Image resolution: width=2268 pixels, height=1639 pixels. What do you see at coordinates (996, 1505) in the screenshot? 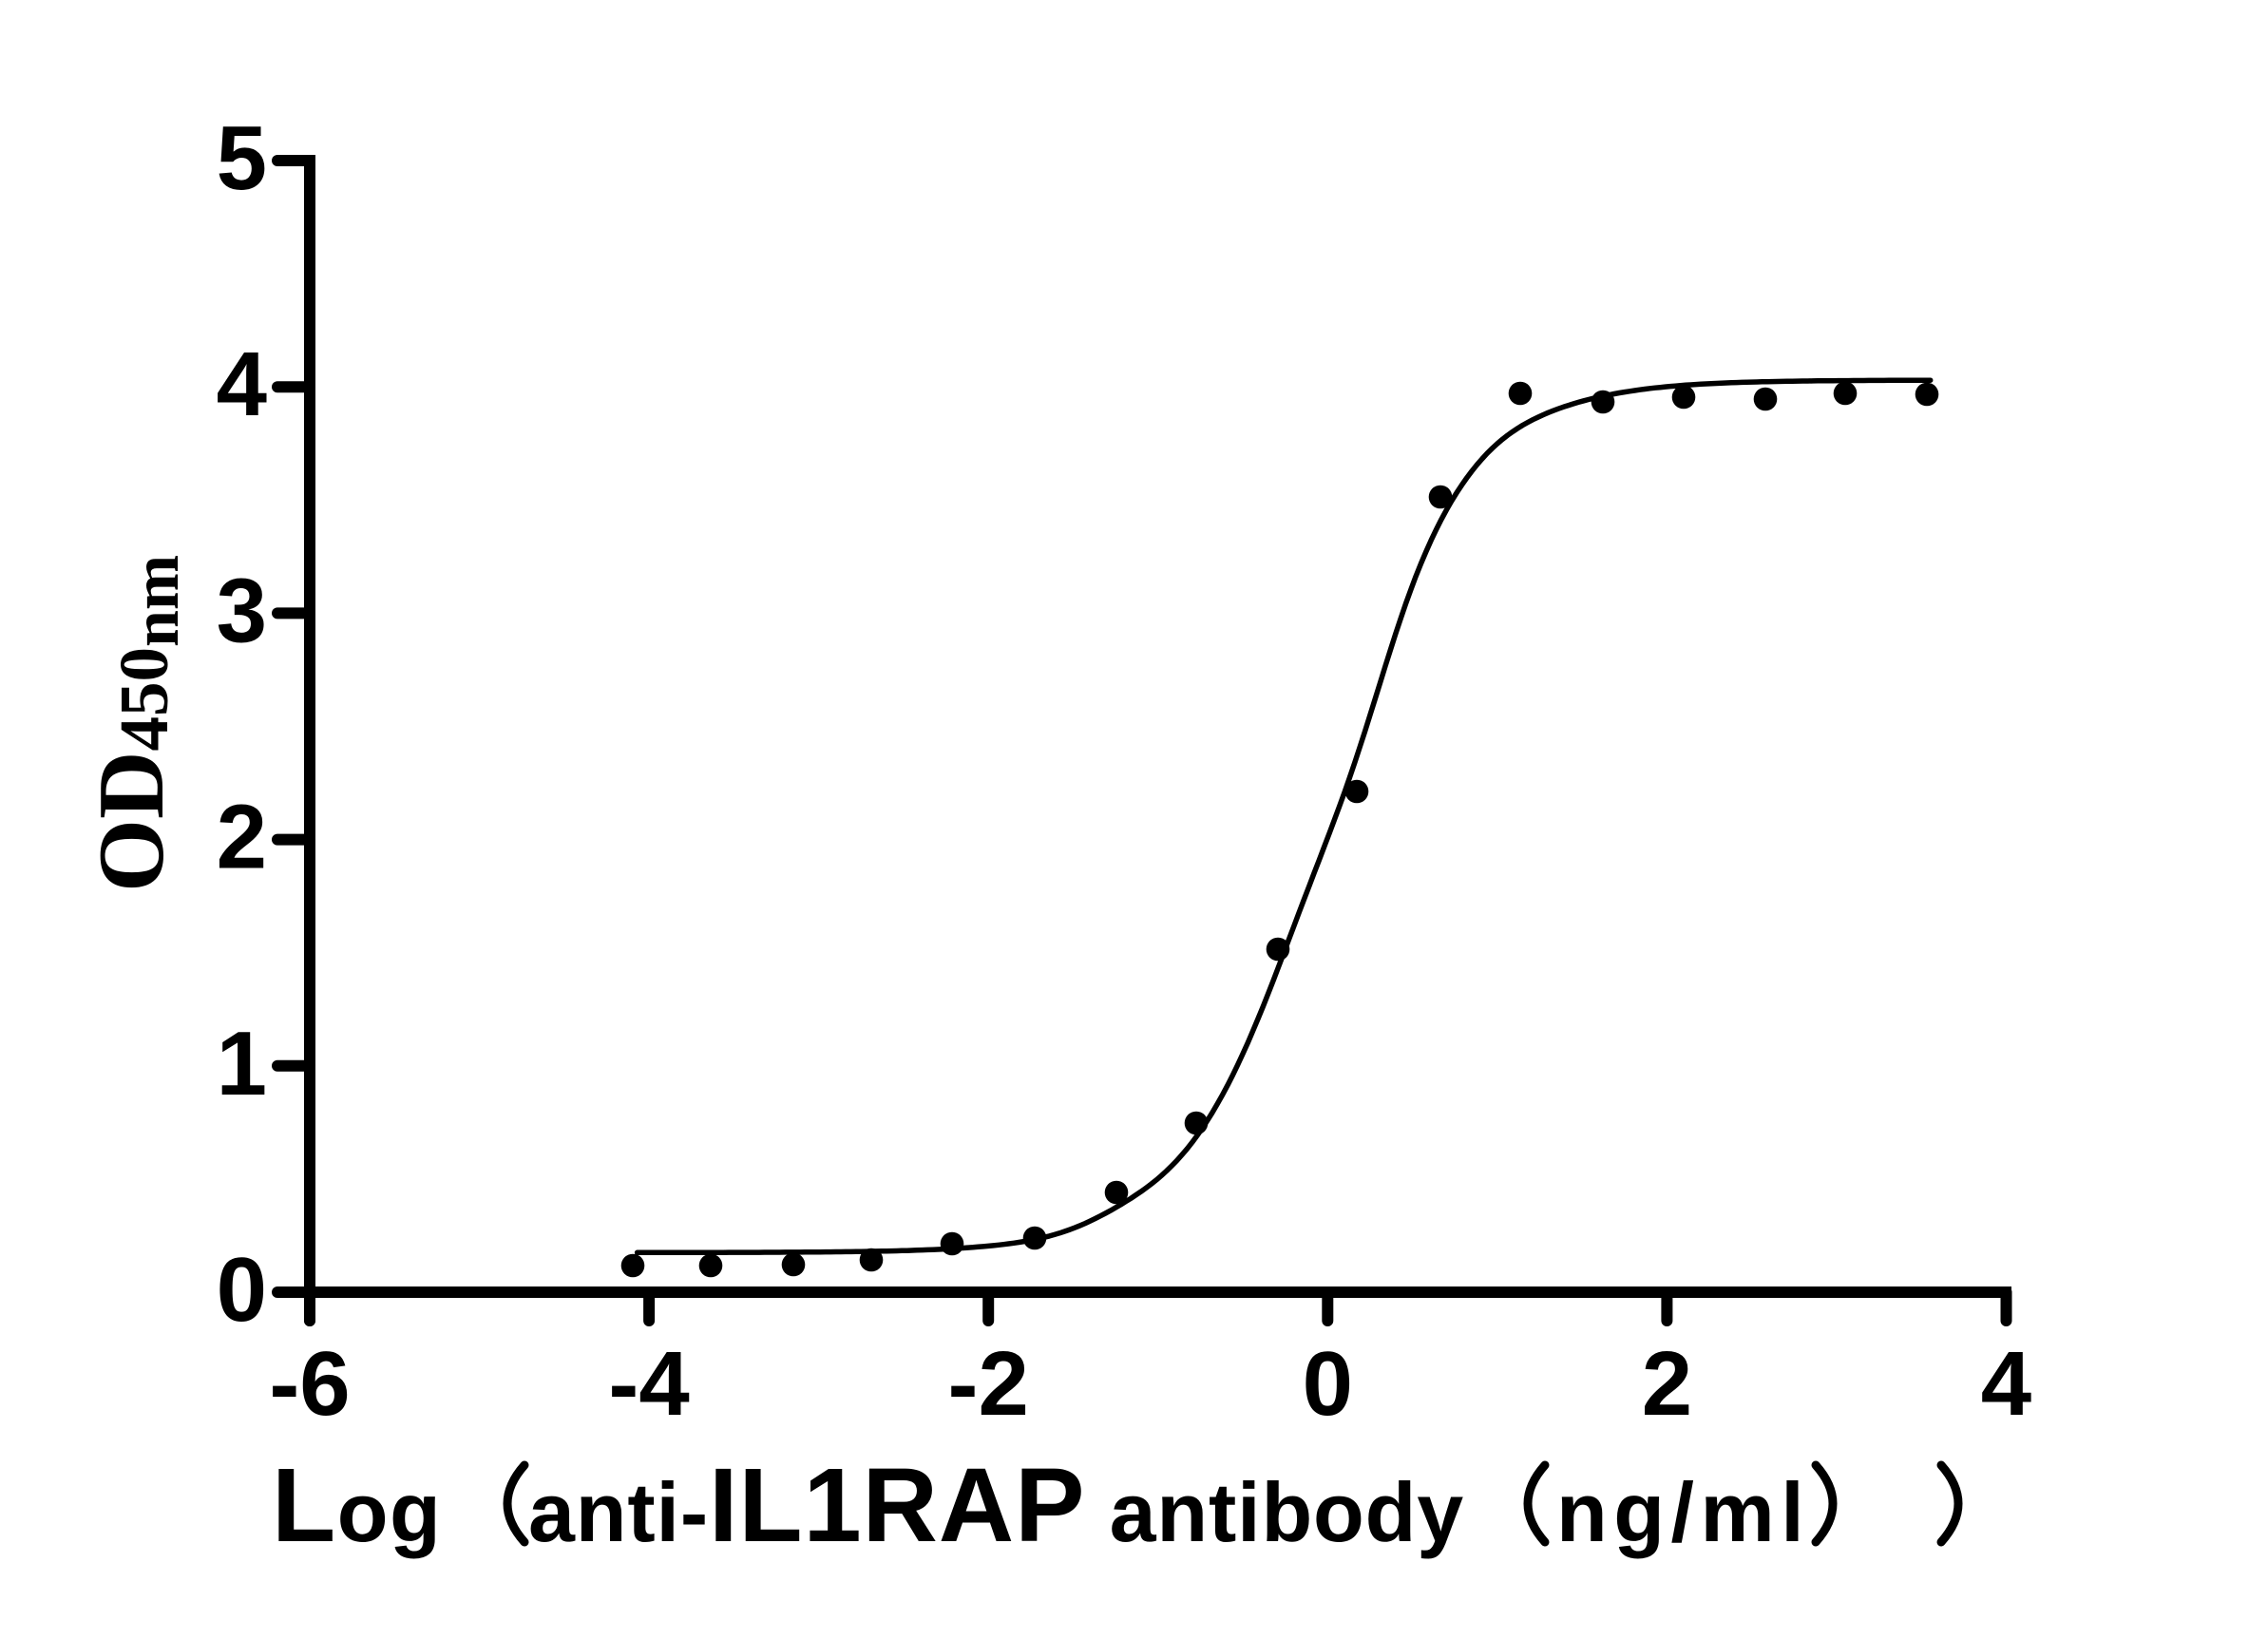
I see `svg-text: anti-IL1RAP antibody` at bounding box center [996, 1505].